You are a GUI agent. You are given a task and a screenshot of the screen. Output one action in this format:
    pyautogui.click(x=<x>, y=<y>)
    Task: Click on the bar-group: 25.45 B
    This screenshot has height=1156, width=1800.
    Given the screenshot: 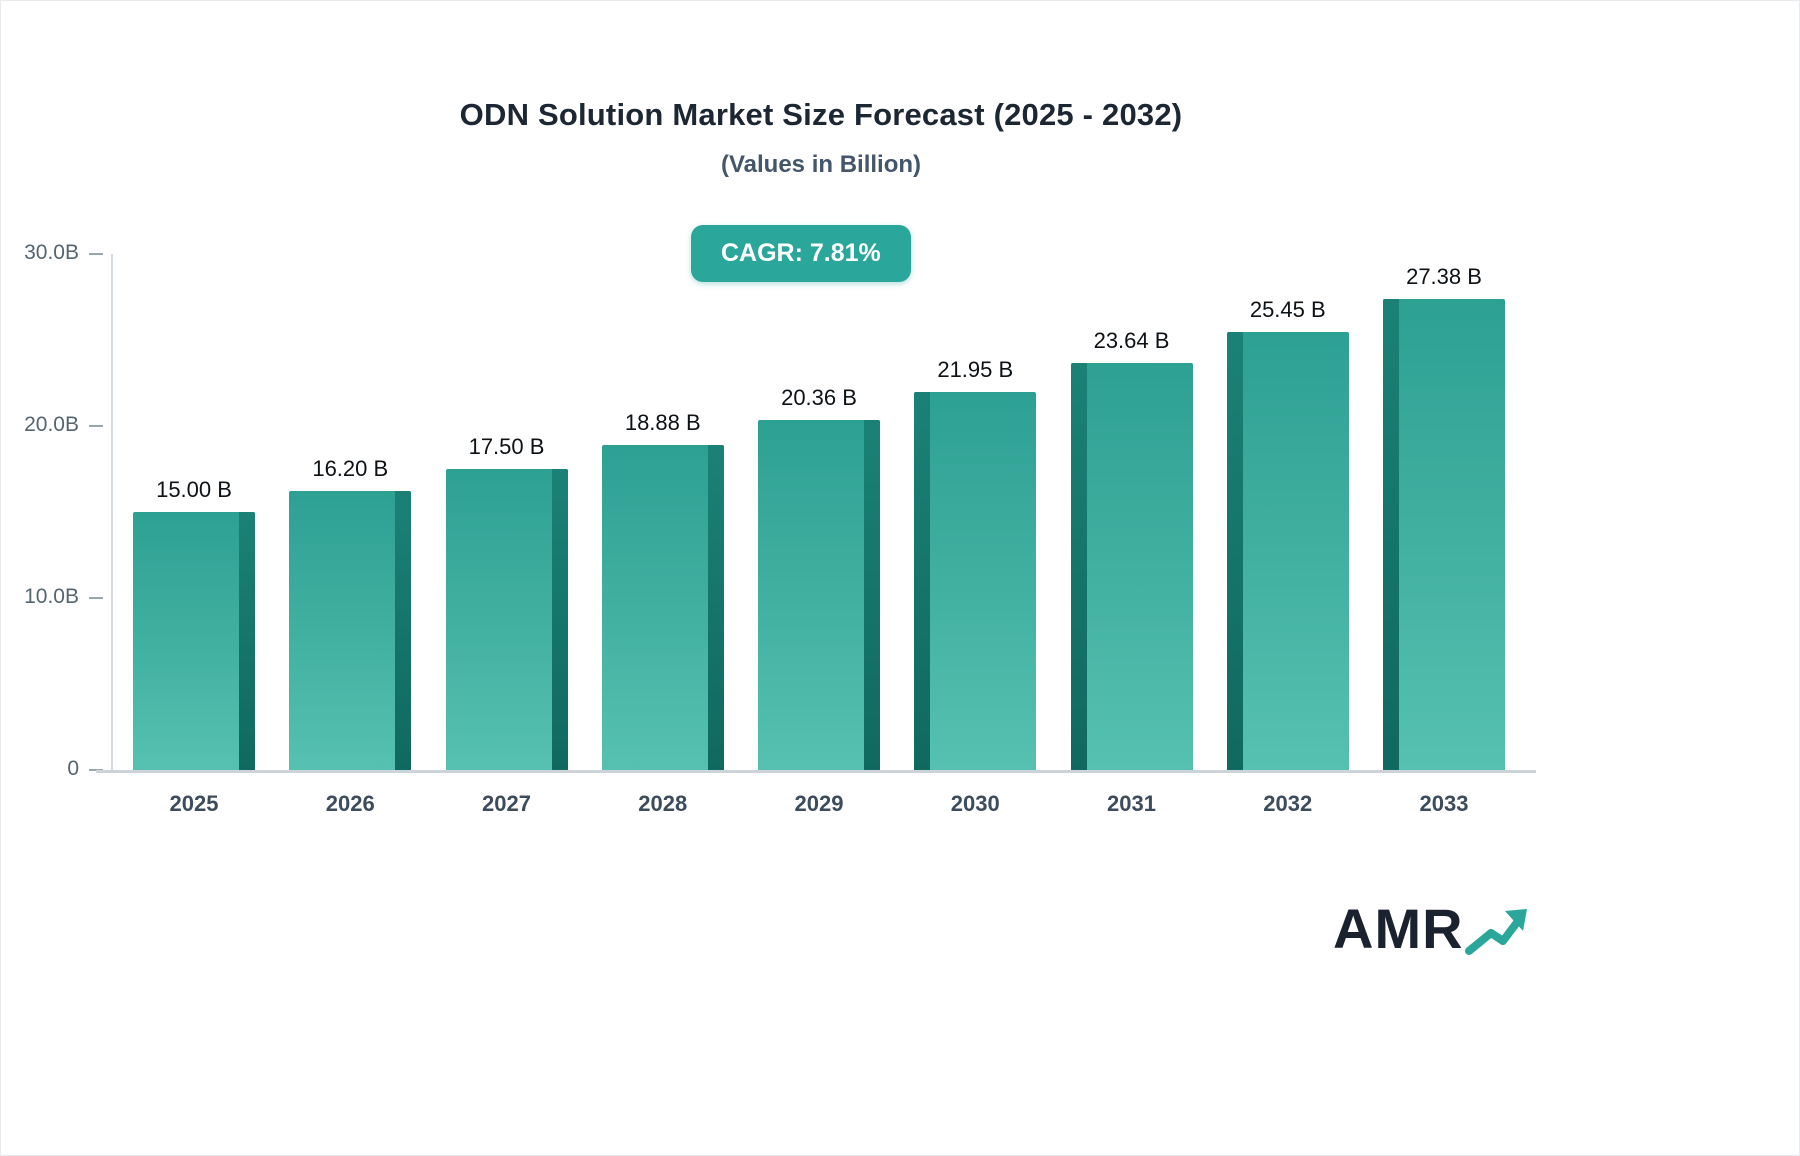 What is the action you would take?
    pyautogui.click(x=1287, y=512)
    